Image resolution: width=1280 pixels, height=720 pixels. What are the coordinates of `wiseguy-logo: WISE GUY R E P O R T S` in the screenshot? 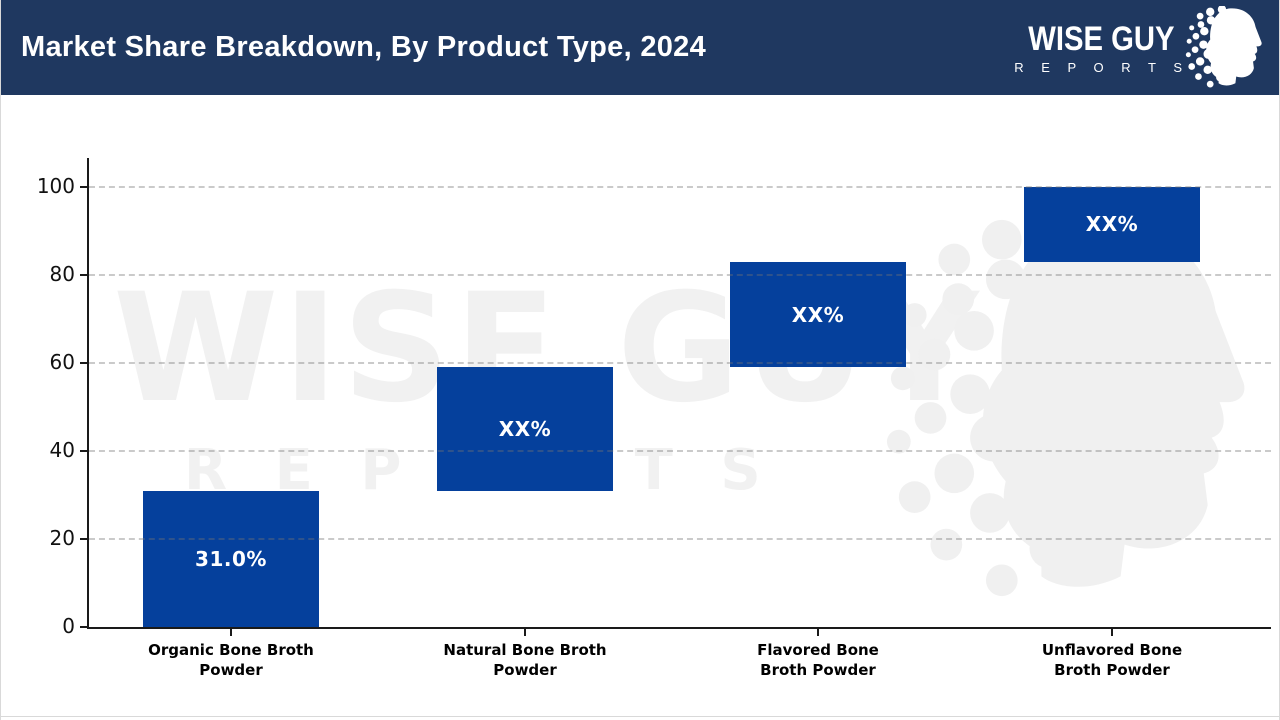 It's located at (1142, 47).